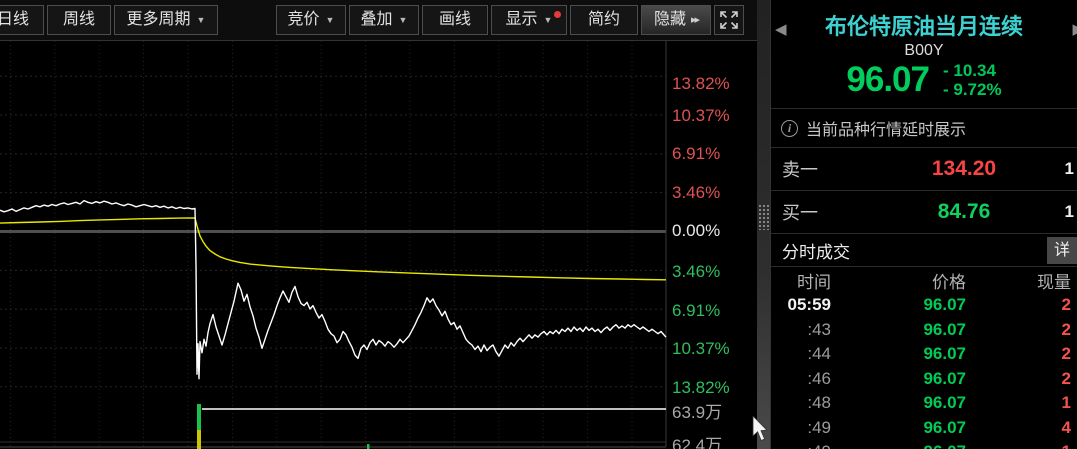 This screenshot has height=449, width=1077. Describe the element at coordinates (964, 168) in the screenshot. I see `ask-price: 134.20` at that location.